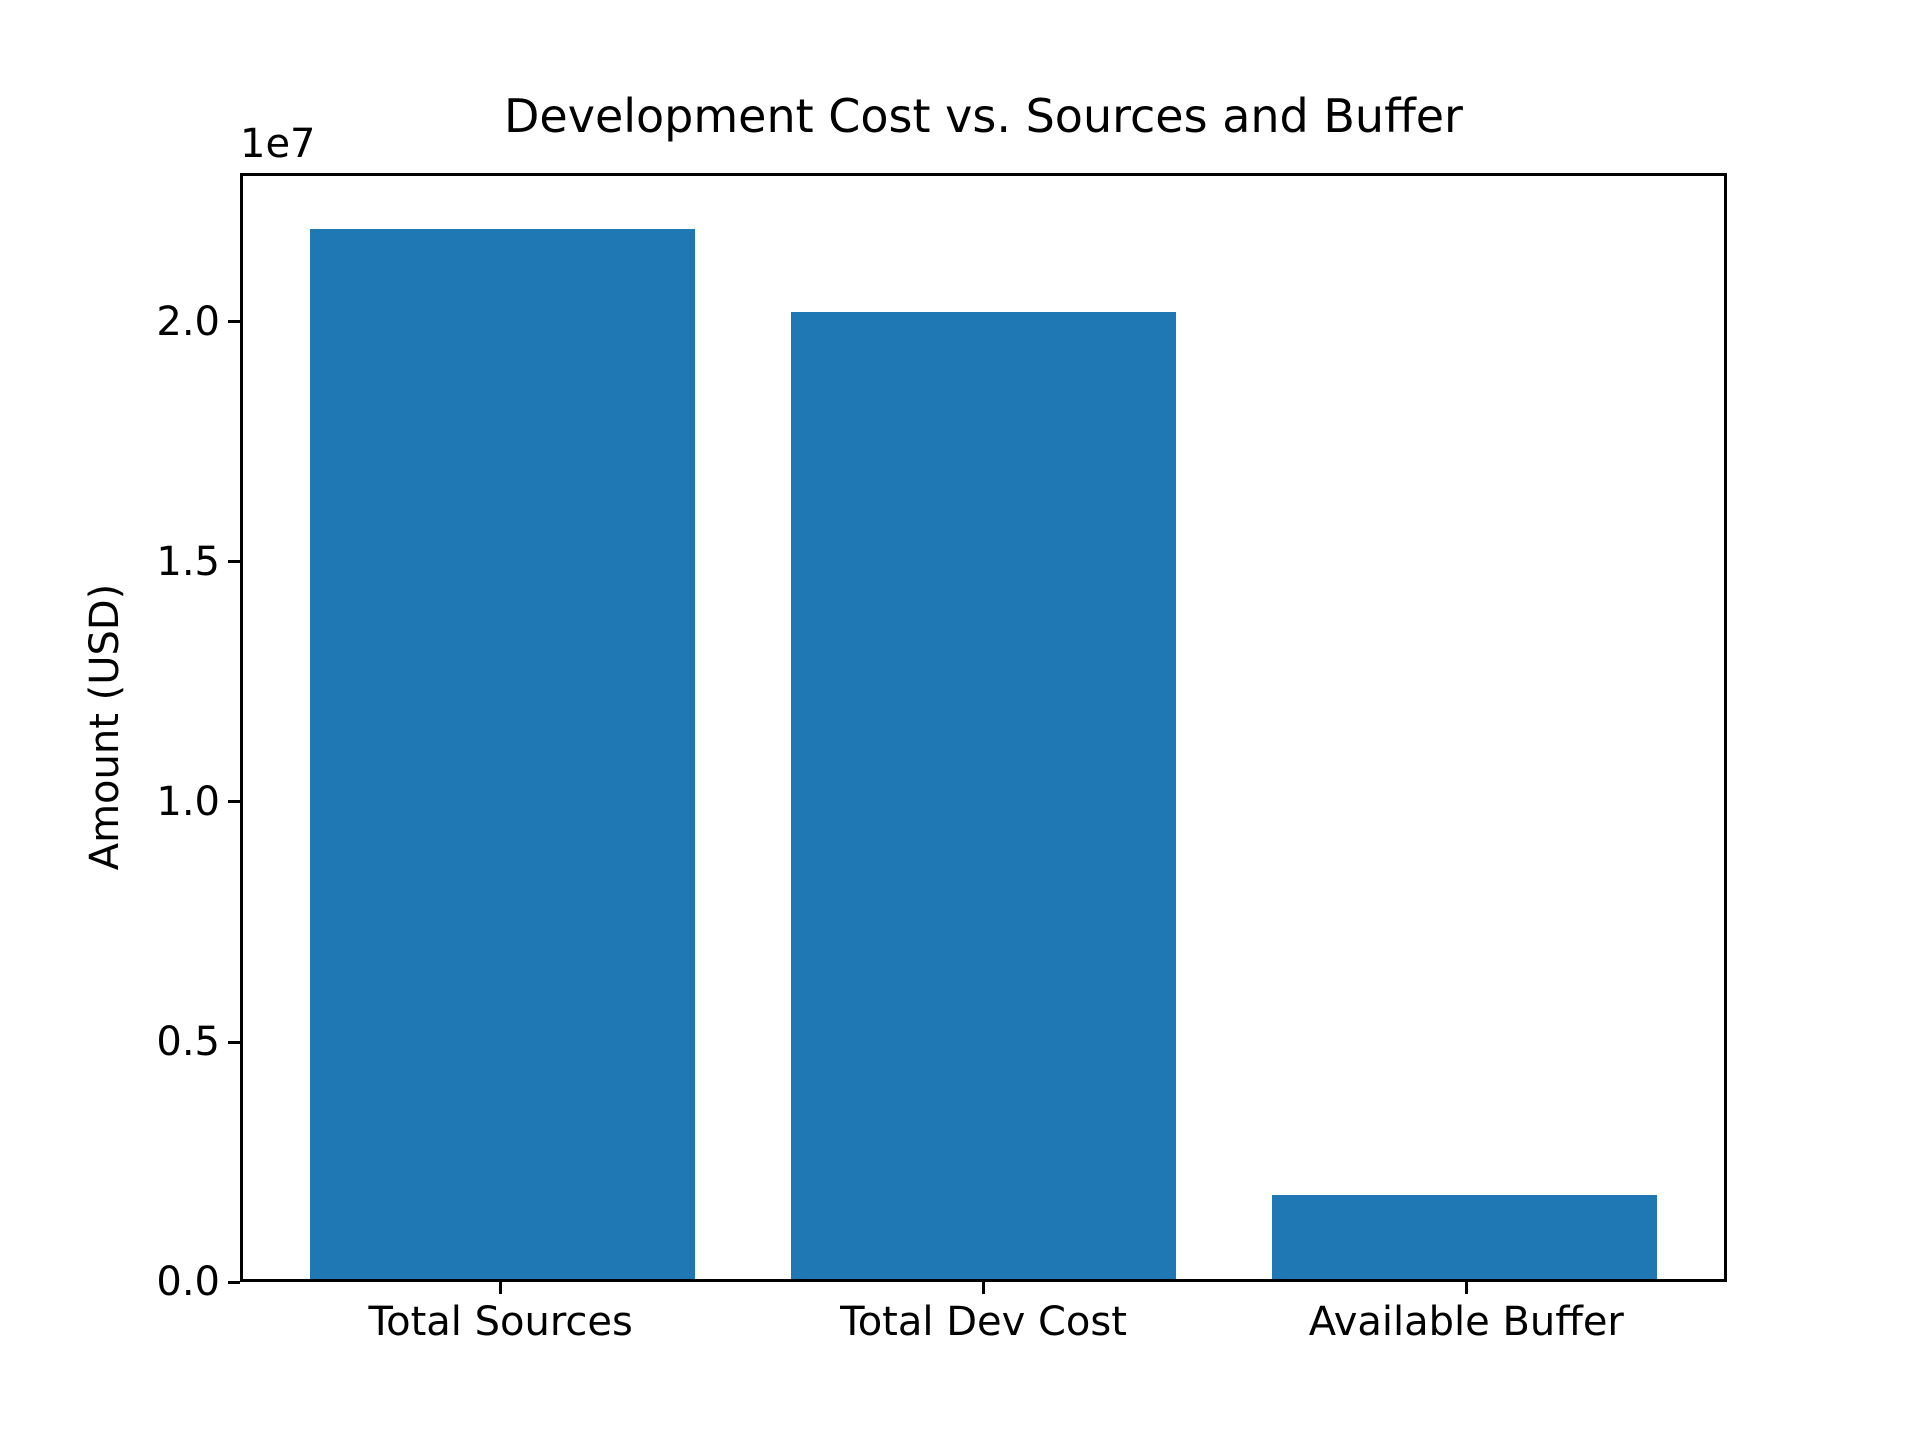 This screenshot has width=1920, height=1440. I want to click on x-tick-label: Available Buffer, so click(1466, 1322).